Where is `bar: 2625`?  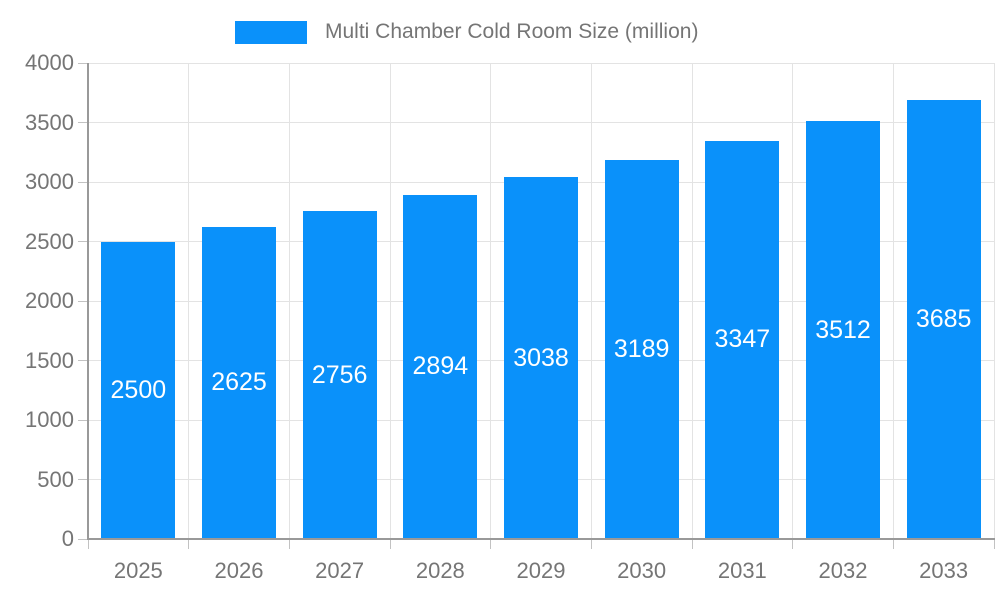
bar: 2625 is located at coordinates (239, 382).